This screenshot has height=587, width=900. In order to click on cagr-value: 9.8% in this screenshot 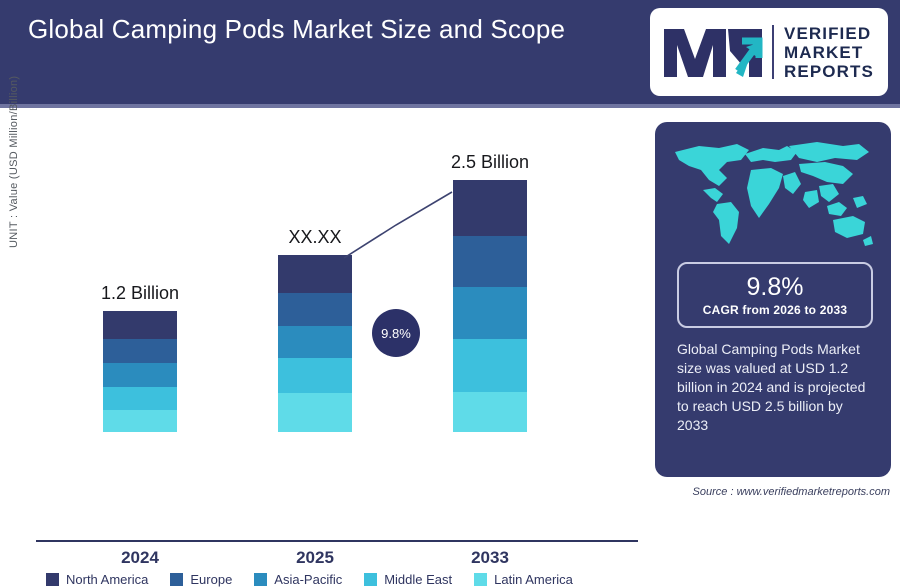, I will do `click(775, 286)`.